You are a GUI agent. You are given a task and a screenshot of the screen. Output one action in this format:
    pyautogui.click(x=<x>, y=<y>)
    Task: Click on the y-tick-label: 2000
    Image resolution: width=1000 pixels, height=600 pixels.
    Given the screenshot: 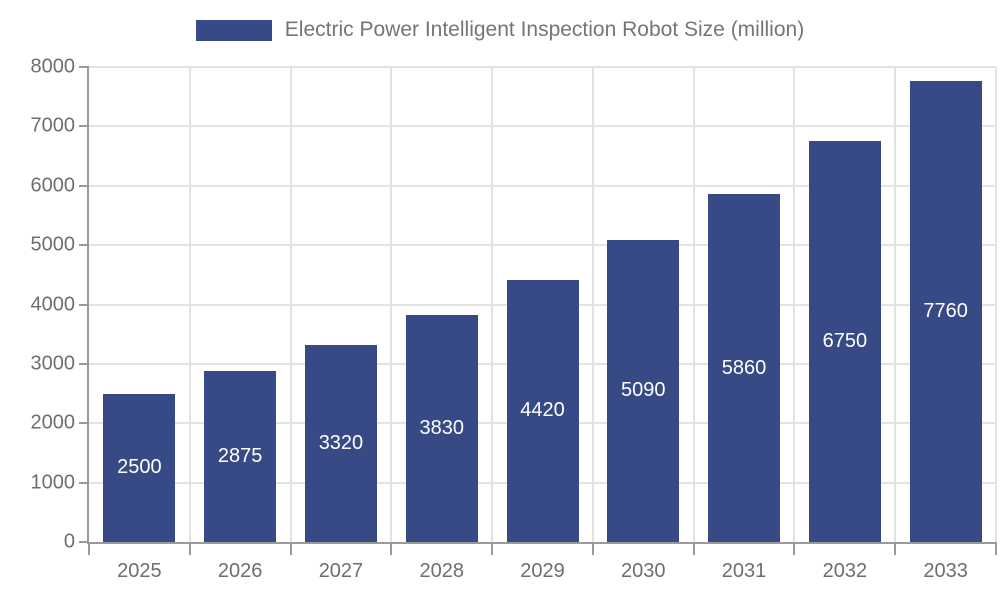 What is the action you would take?
    pyautogui.click(x=53, y=422)
    